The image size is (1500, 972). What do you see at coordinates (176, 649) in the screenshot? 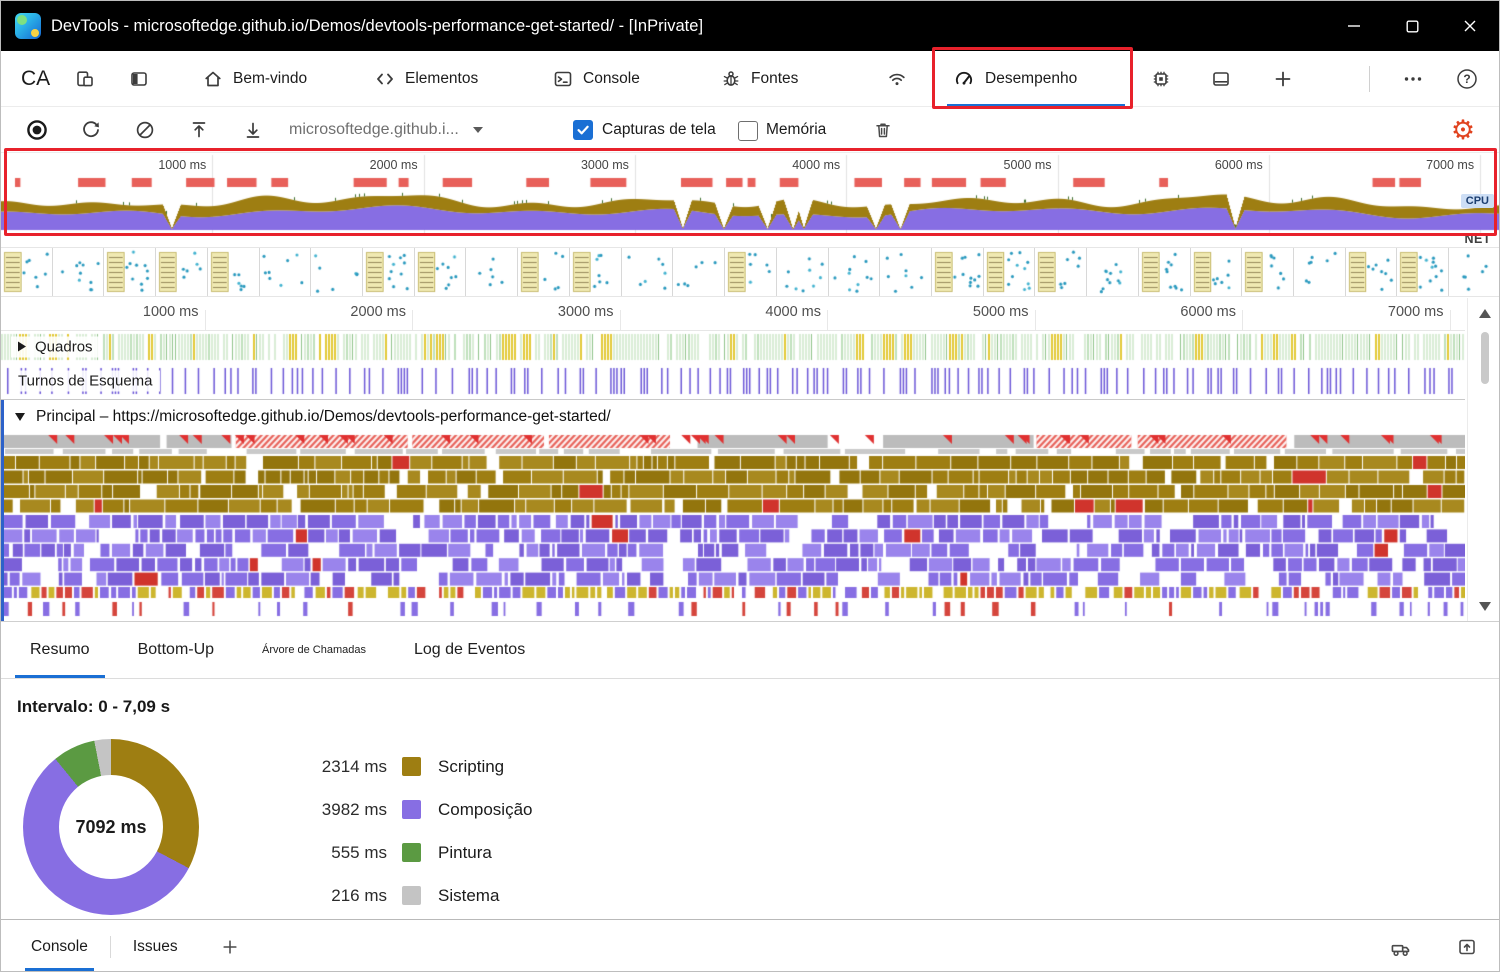
I see `tab-bottom-up: Bottom-Up` at bounding box center [176, 649].